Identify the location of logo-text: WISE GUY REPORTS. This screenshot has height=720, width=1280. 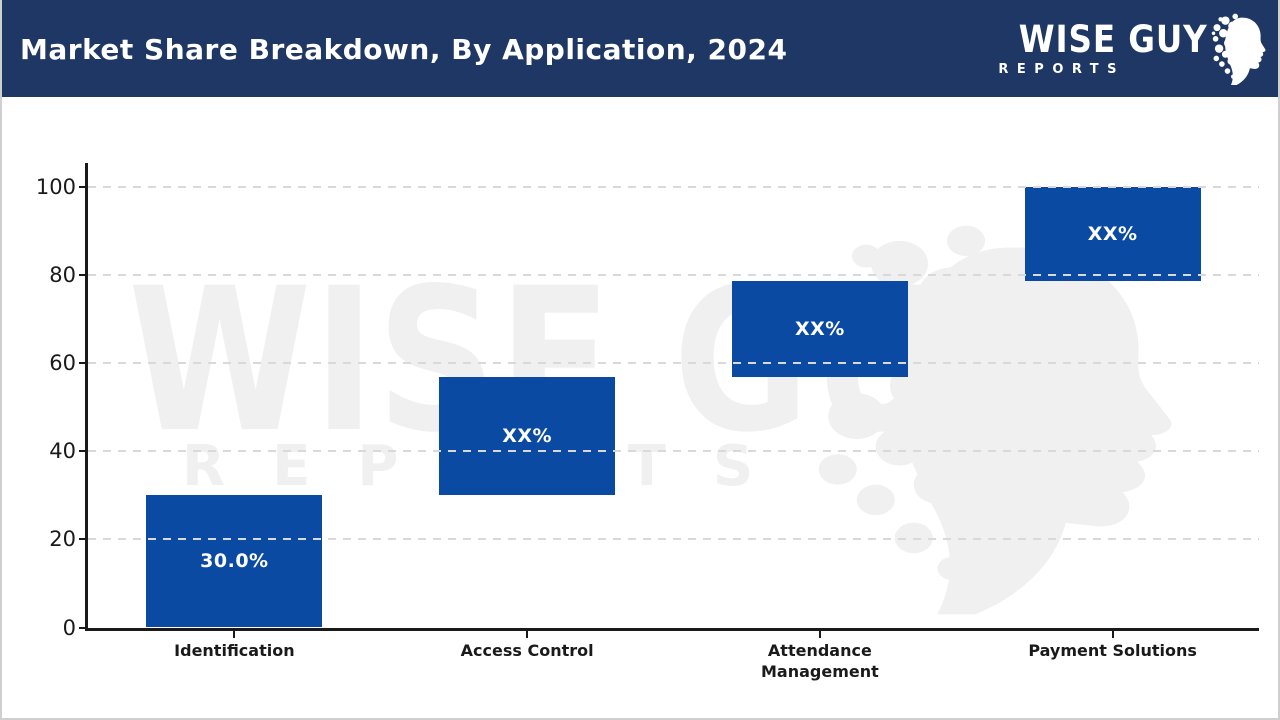
(1100, 48).